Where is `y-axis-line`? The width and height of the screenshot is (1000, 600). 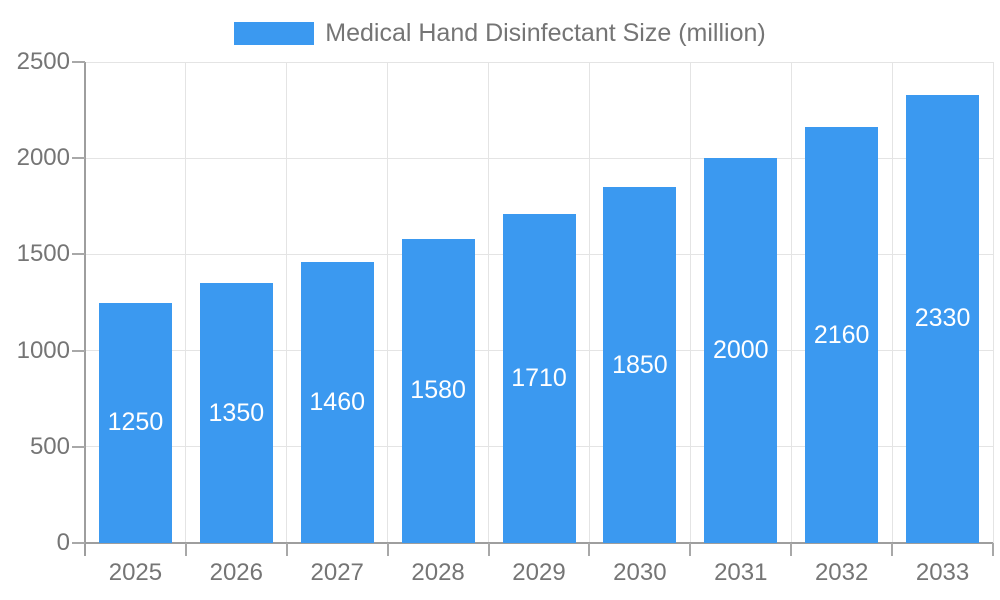
y-axis-line is located at coordinates (85, 309).